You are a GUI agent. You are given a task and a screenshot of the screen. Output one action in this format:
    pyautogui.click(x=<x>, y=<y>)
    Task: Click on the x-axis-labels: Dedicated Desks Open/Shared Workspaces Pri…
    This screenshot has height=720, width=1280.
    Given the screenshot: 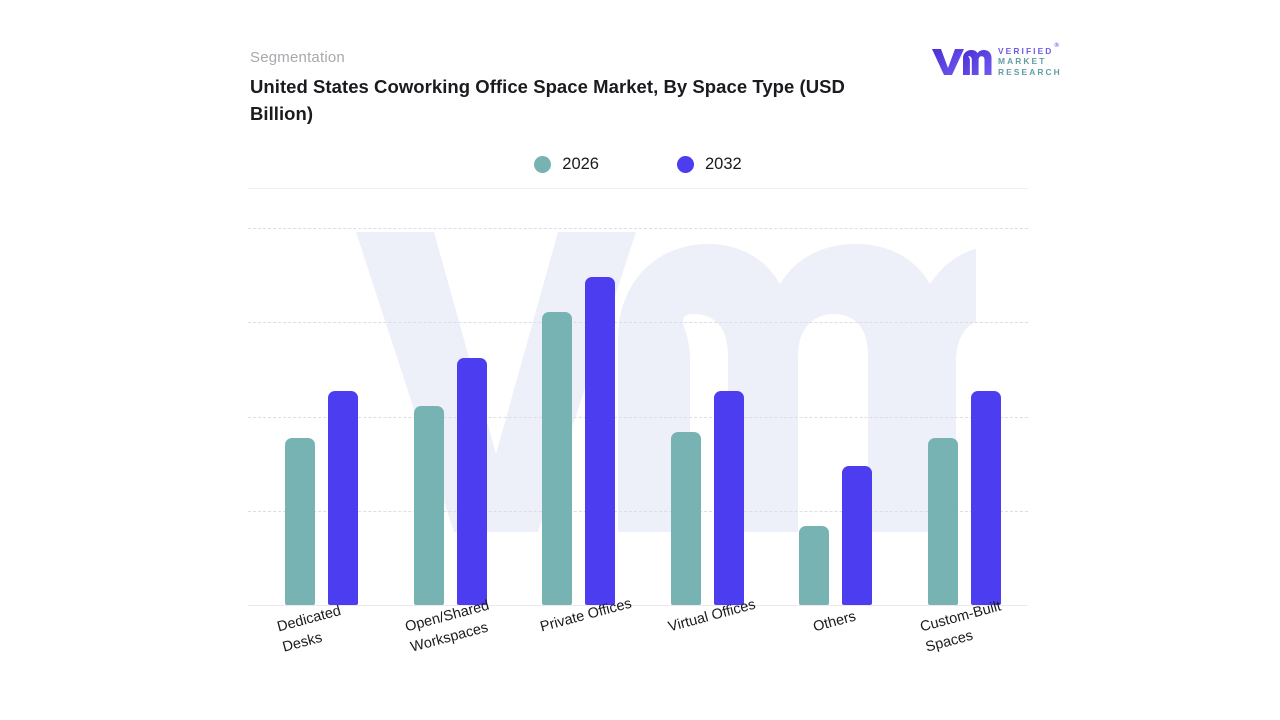 What is the action you would take?
    pyautogui.click(x=638, y=651)
    